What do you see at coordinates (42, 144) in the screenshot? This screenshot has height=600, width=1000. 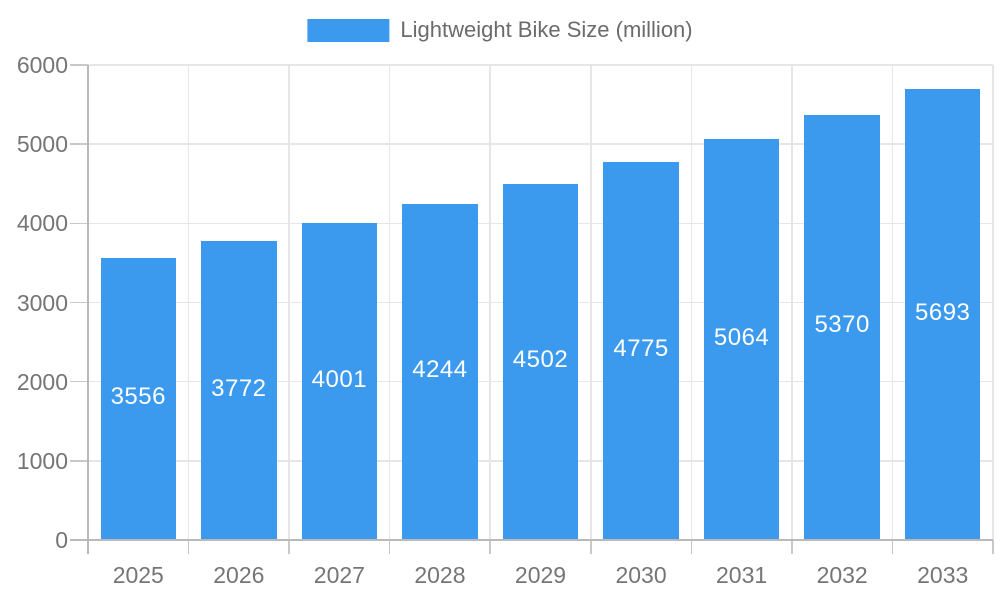 I see `y-axis-tick-label: 5000` at bounding box center [42, 144].